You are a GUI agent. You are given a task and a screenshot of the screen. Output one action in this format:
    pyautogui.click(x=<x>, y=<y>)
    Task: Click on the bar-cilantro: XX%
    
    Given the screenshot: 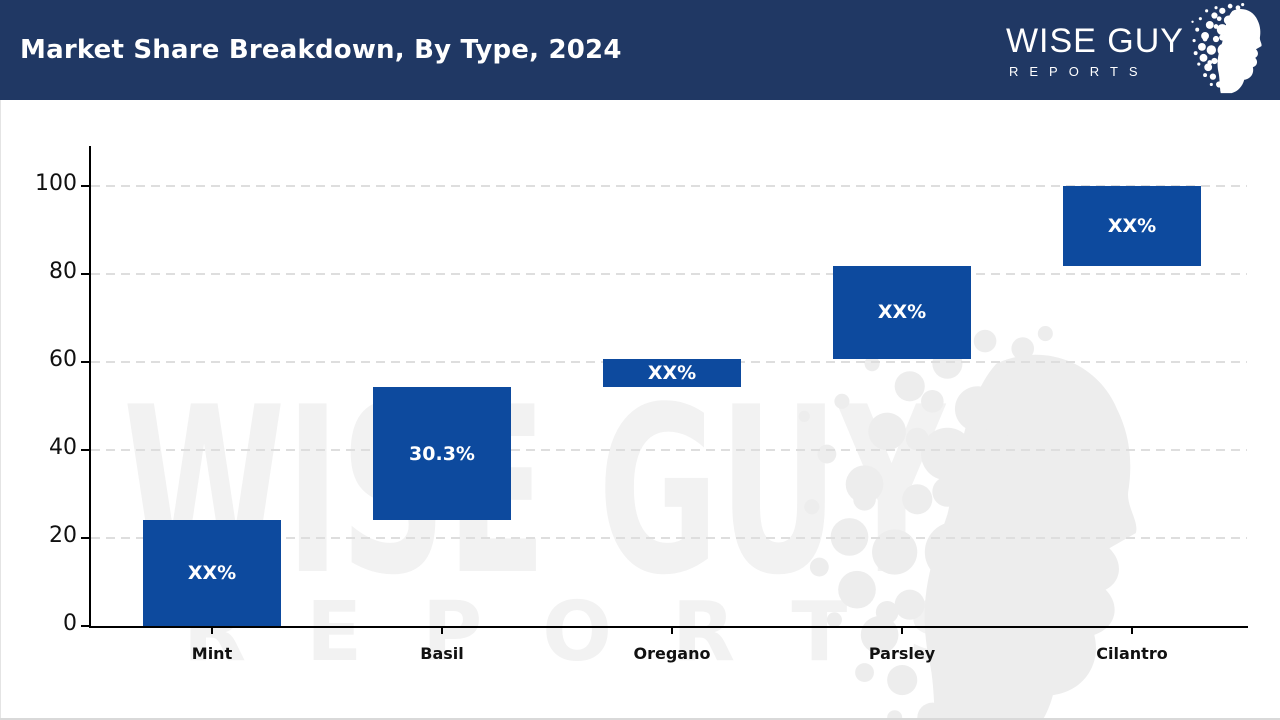 What is the action you would take?
    pyautogui.click(x=1132, y=226)
    